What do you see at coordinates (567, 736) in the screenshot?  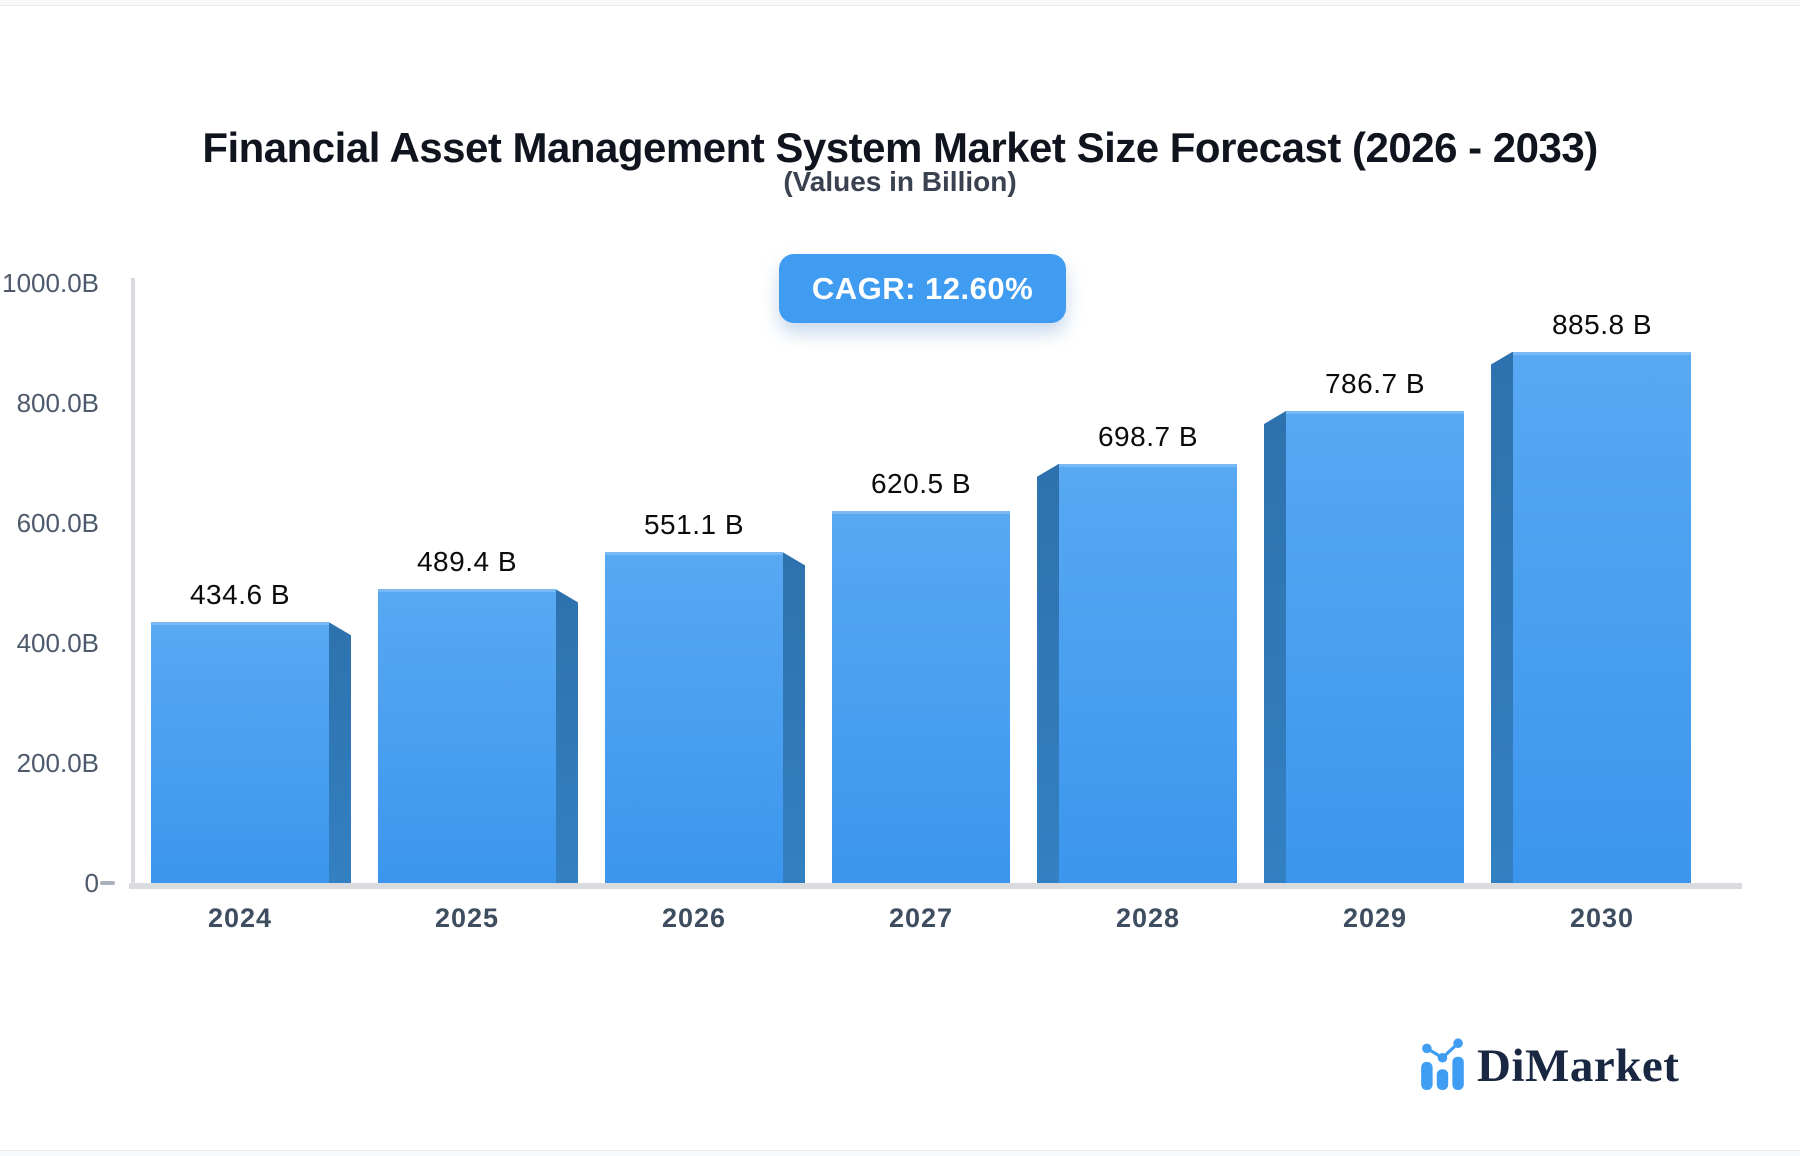 I see `bar-side-2025` at bounding box center [567, 736].